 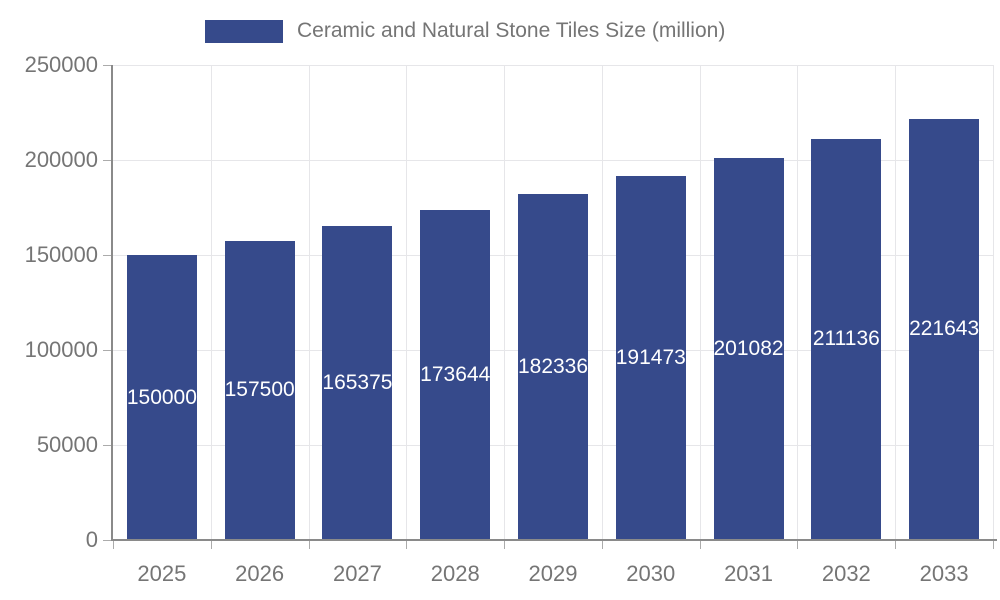 I want to click on y-axis-tick-label: 50000, so click(x=67, y=444).